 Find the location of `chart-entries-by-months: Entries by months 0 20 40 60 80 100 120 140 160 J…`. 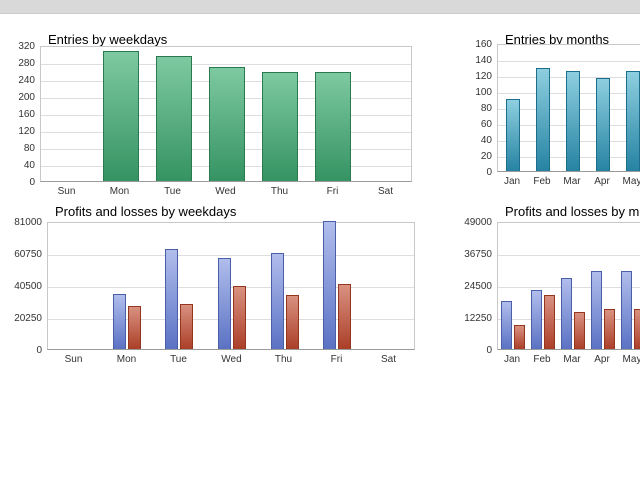

chart-entries-by-months: Entries by months 0 20 40 60 80 100 120 140 160 J… is located at coordinates (555, 111).